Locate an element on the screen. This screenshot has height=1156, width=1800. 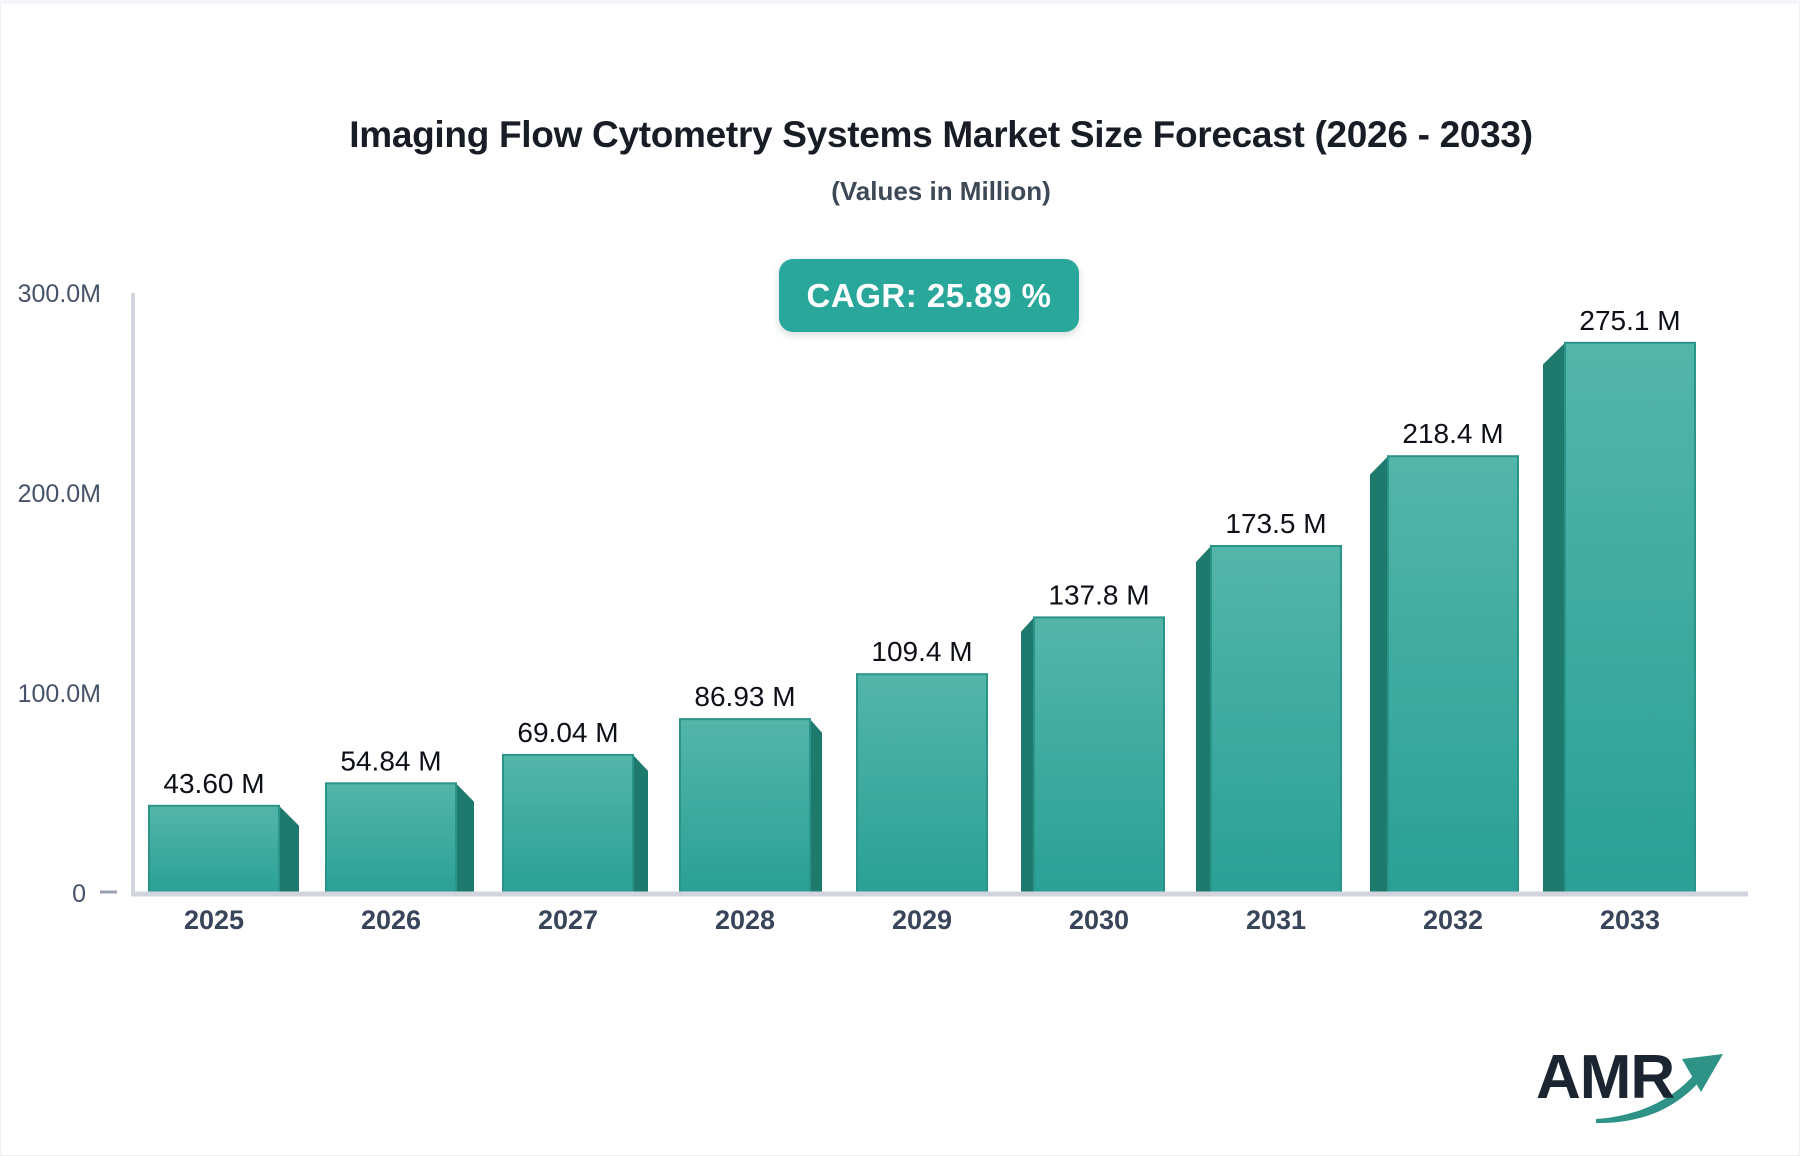
x-axis-label-2029: 2029 is located at coordinates (922, 920).